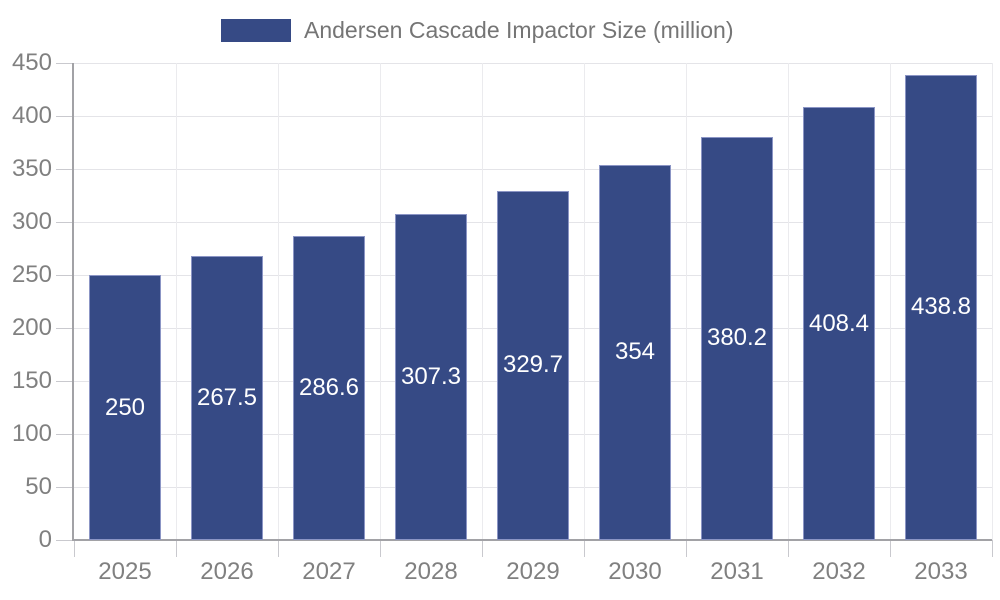 This screenshot has width=1000, height=600. I want to click on y-tick-label: 100, so click(31, 433).